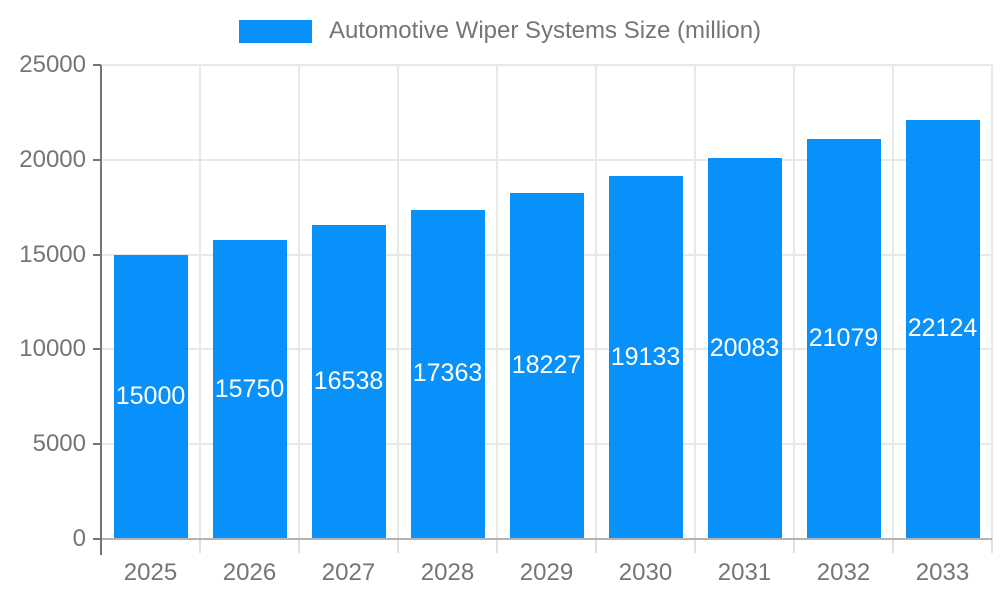 The image size is (1000, 600). What do you see at coordinates (52, 159) in the screenshot?
I see `y-tick-label: 20000` at bounding box center [52, 159].